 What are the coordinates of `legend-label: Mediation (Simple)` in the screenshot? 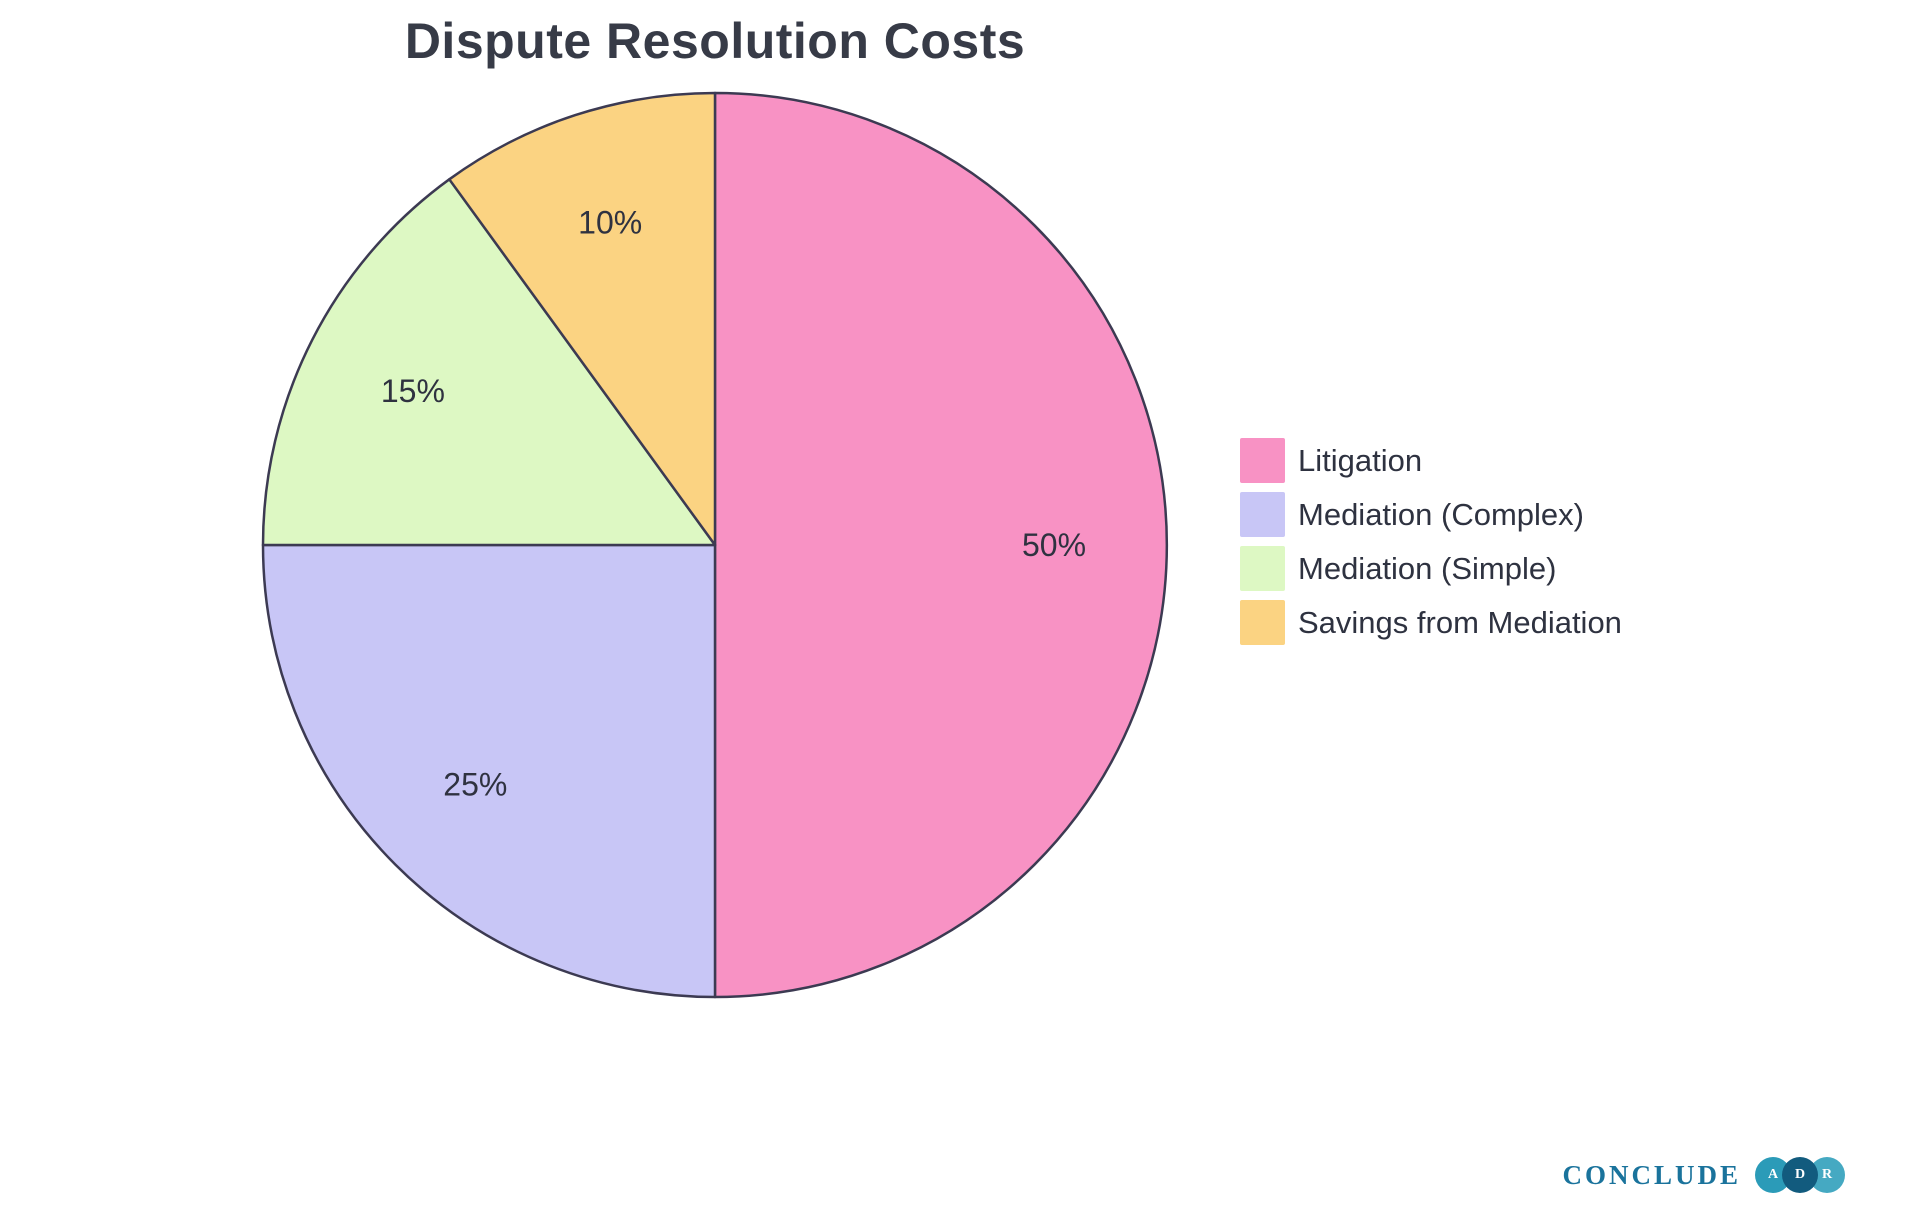 It's located at (1427, 568).